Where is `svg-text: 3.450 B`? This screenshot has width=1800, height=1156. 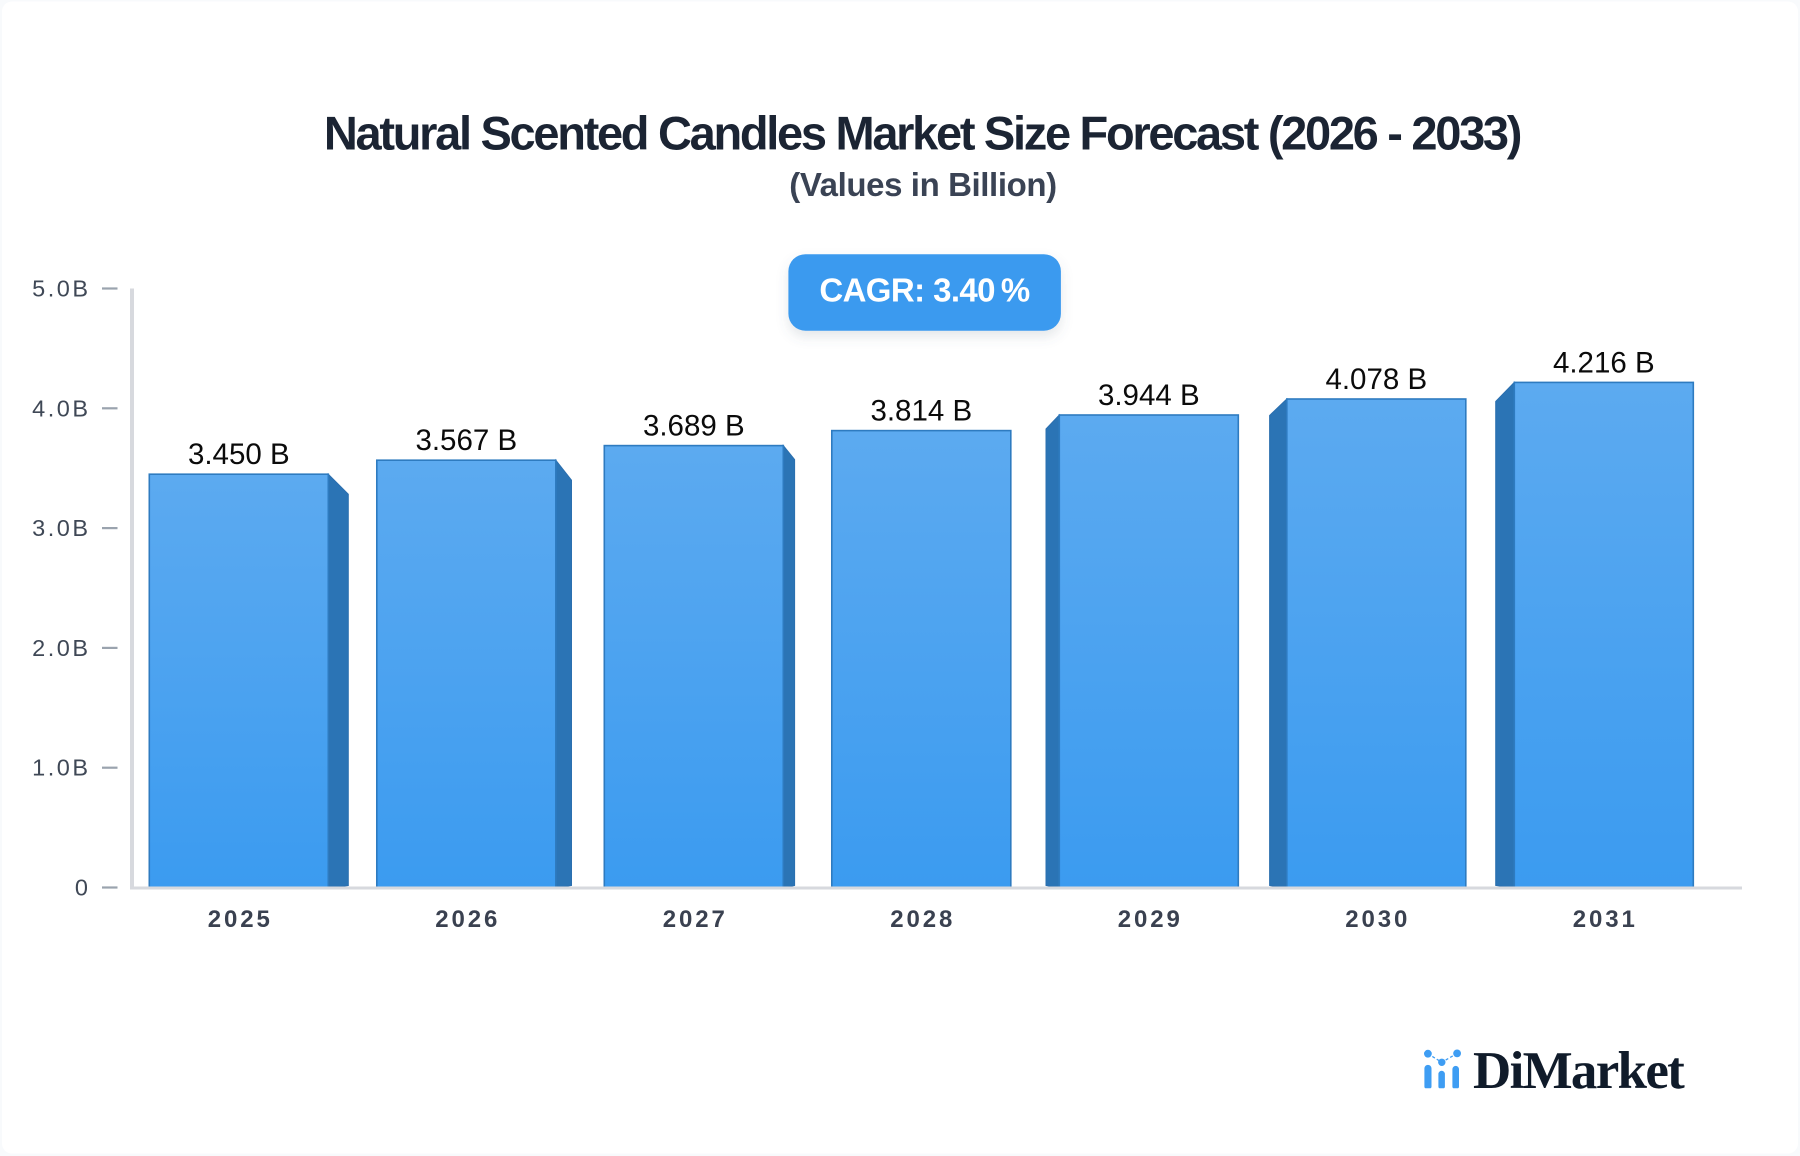 svg-text: 3.450 B is located at coordinates (239, 454).